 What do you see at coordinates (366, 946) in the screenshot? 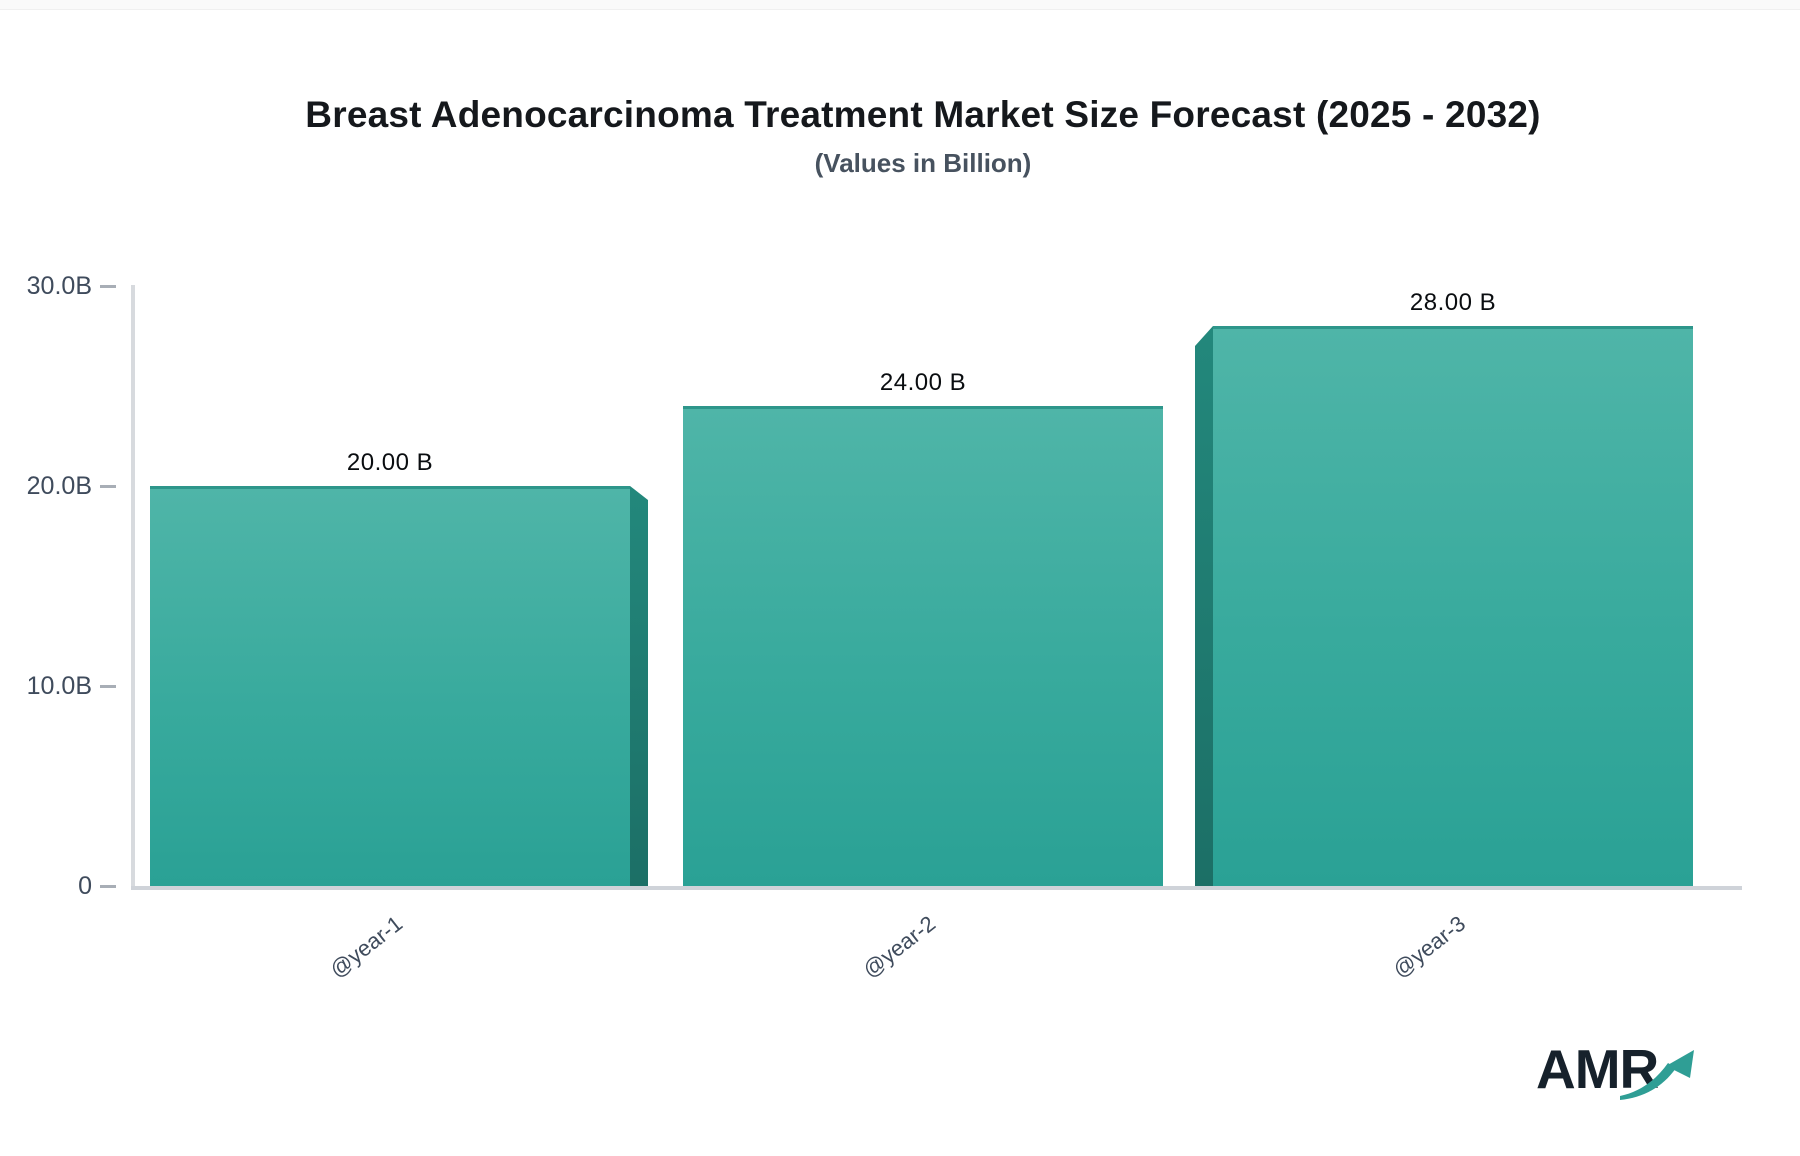
I see `x-axis-label-@year-1: @year-1` at bounding box center [366, 946].